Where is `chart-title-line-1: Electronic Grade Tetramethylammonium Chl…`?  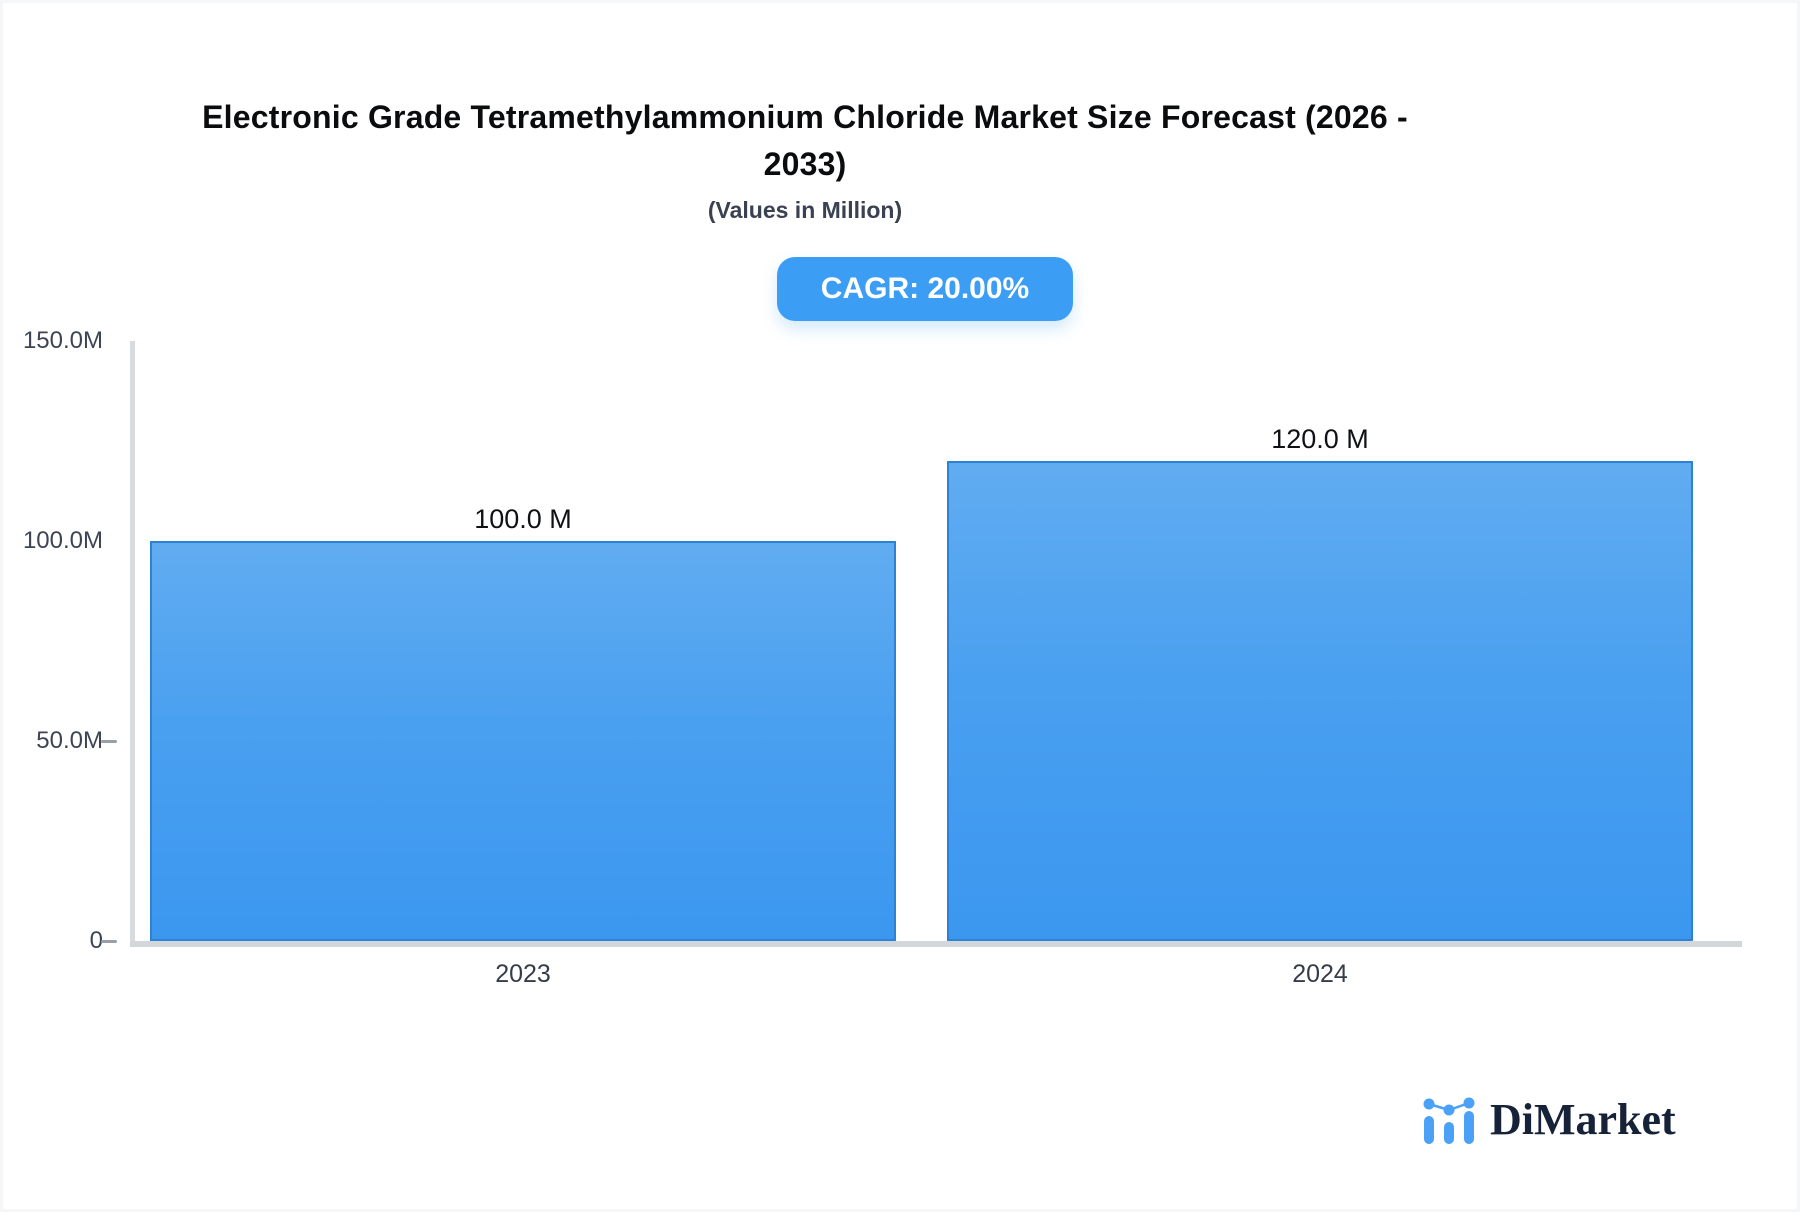
chart-title-line-1: Electronic Grade Tetramethylammonium Chl… is located at coordinates (805, 117).